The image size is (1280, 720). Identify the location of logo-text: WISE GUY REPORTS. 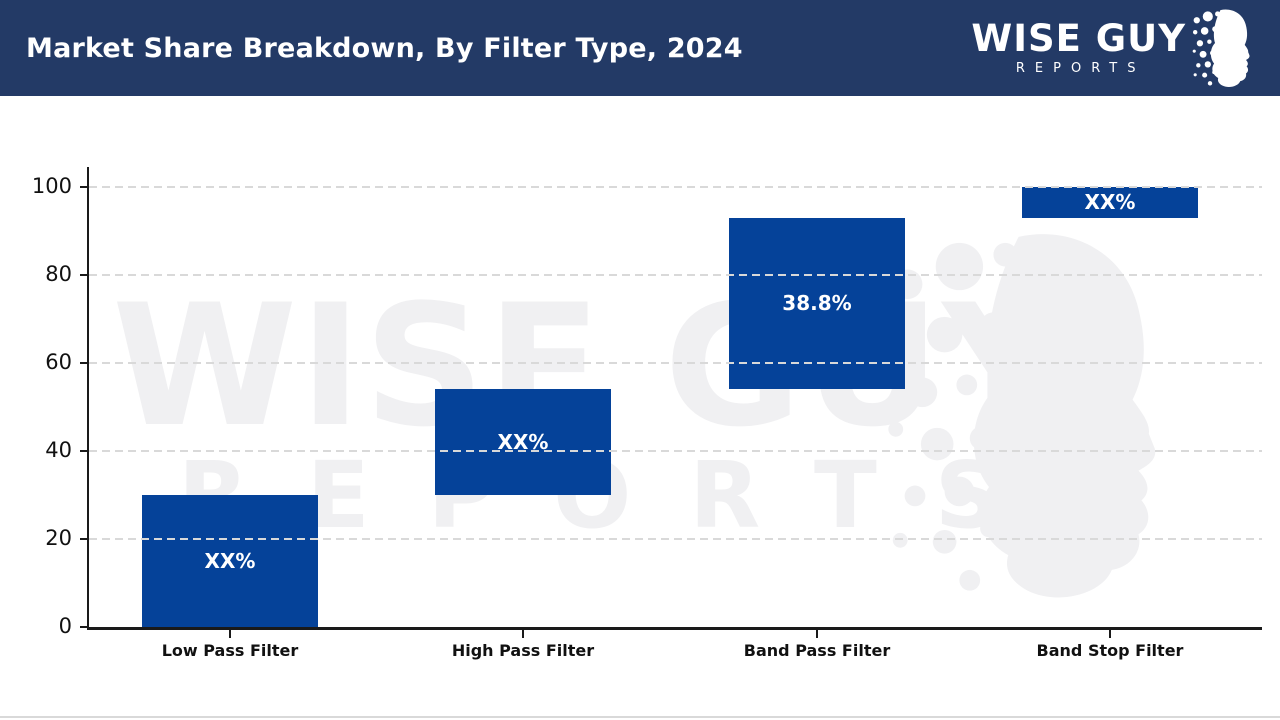
(1078, 48).